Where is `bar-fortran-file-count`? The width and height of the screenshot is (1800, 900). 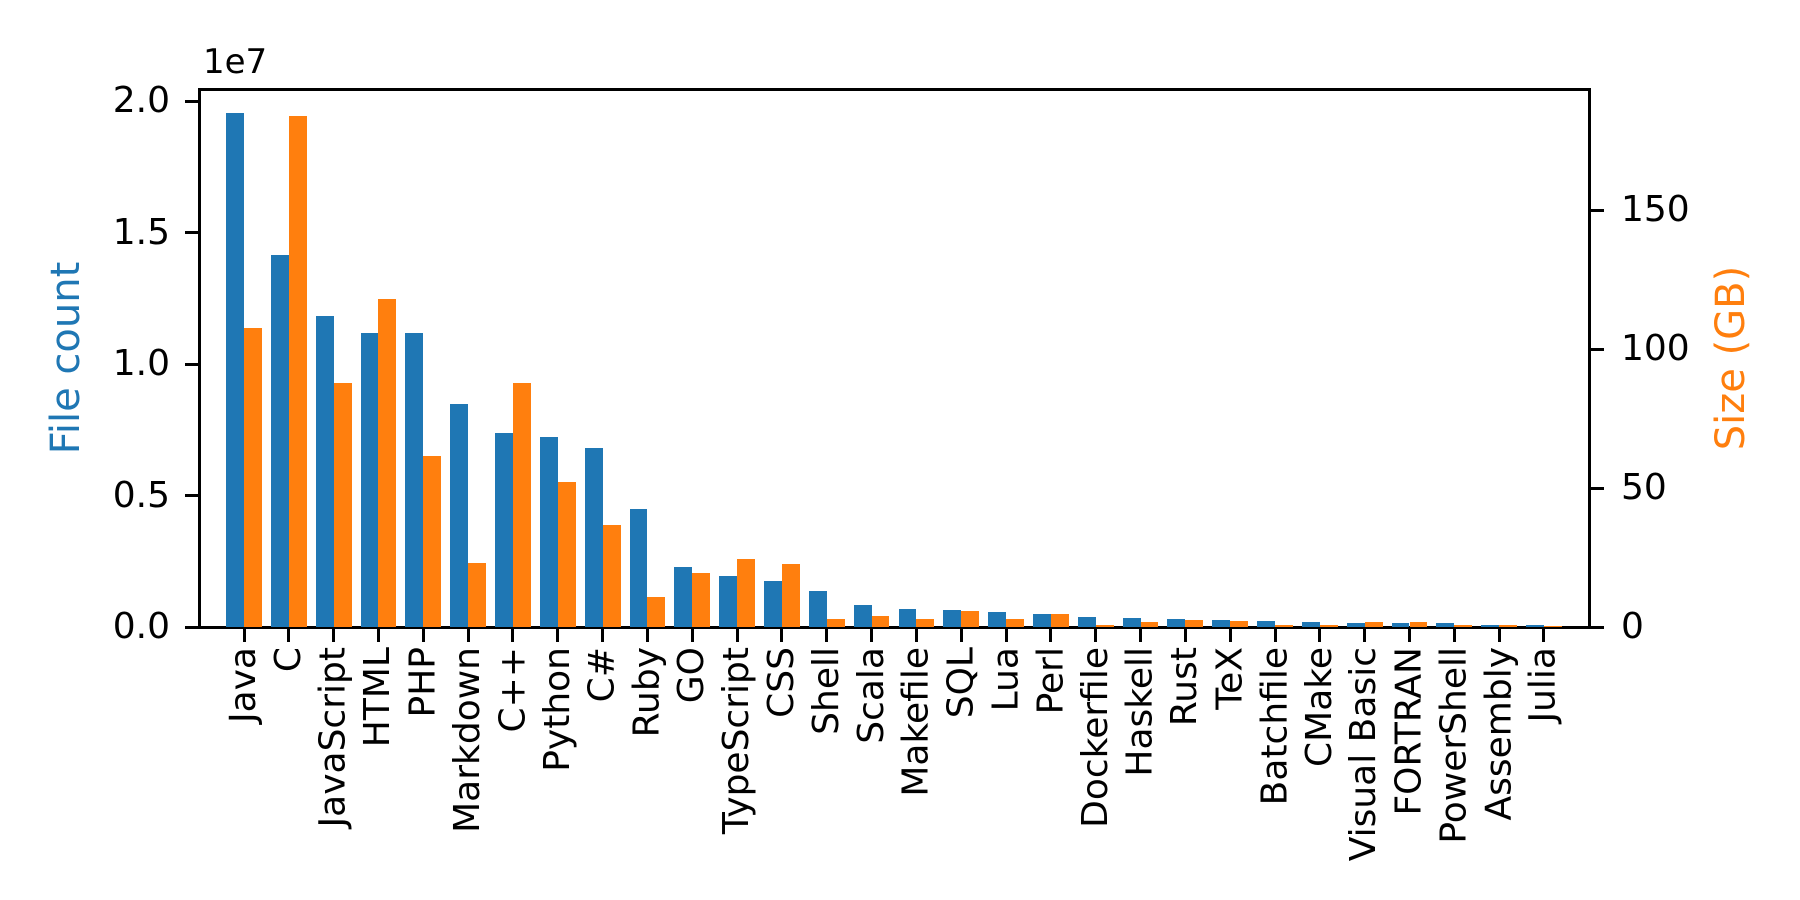 bar-fortran-file-count is located at coordinates (1400, 625).